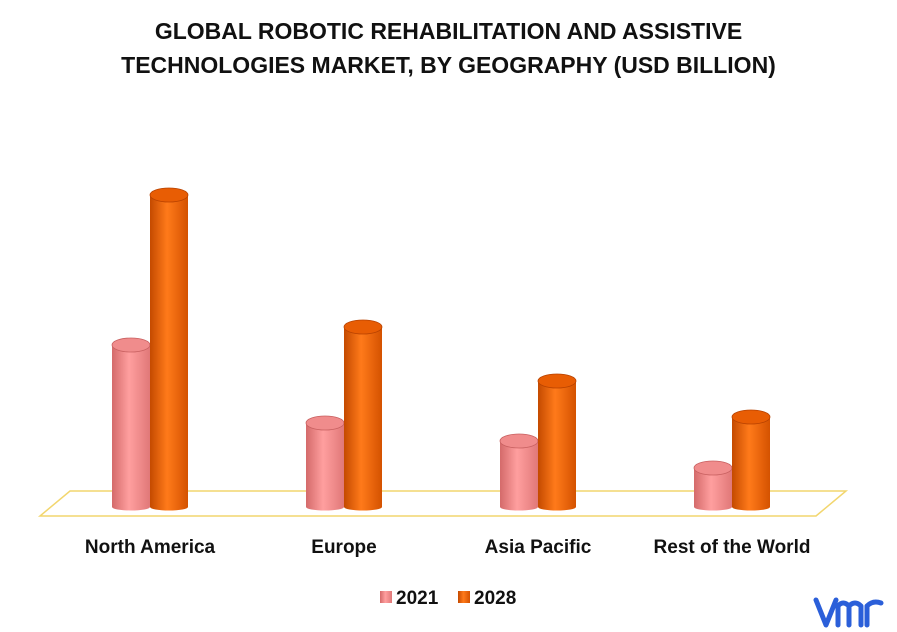 The width and height of the screenshot is (897, 632). I want to click on category-label: Rest of the World, so click(732, 547).